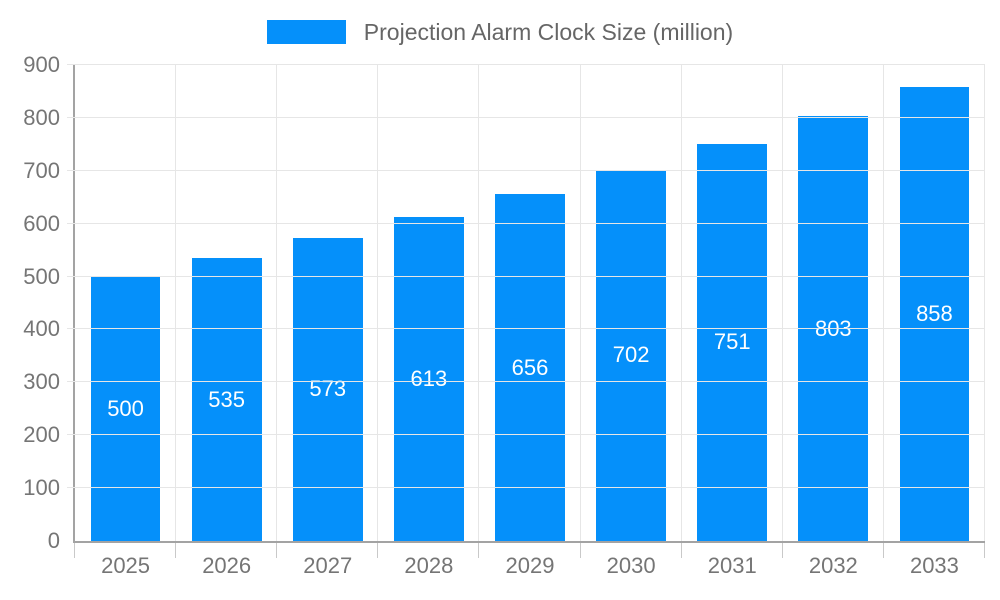 This screenshot has width=1000, height=600. Describe the element at coordinates (53, 540) in the screenshot. I see `y-tick-label: 0` at that location.